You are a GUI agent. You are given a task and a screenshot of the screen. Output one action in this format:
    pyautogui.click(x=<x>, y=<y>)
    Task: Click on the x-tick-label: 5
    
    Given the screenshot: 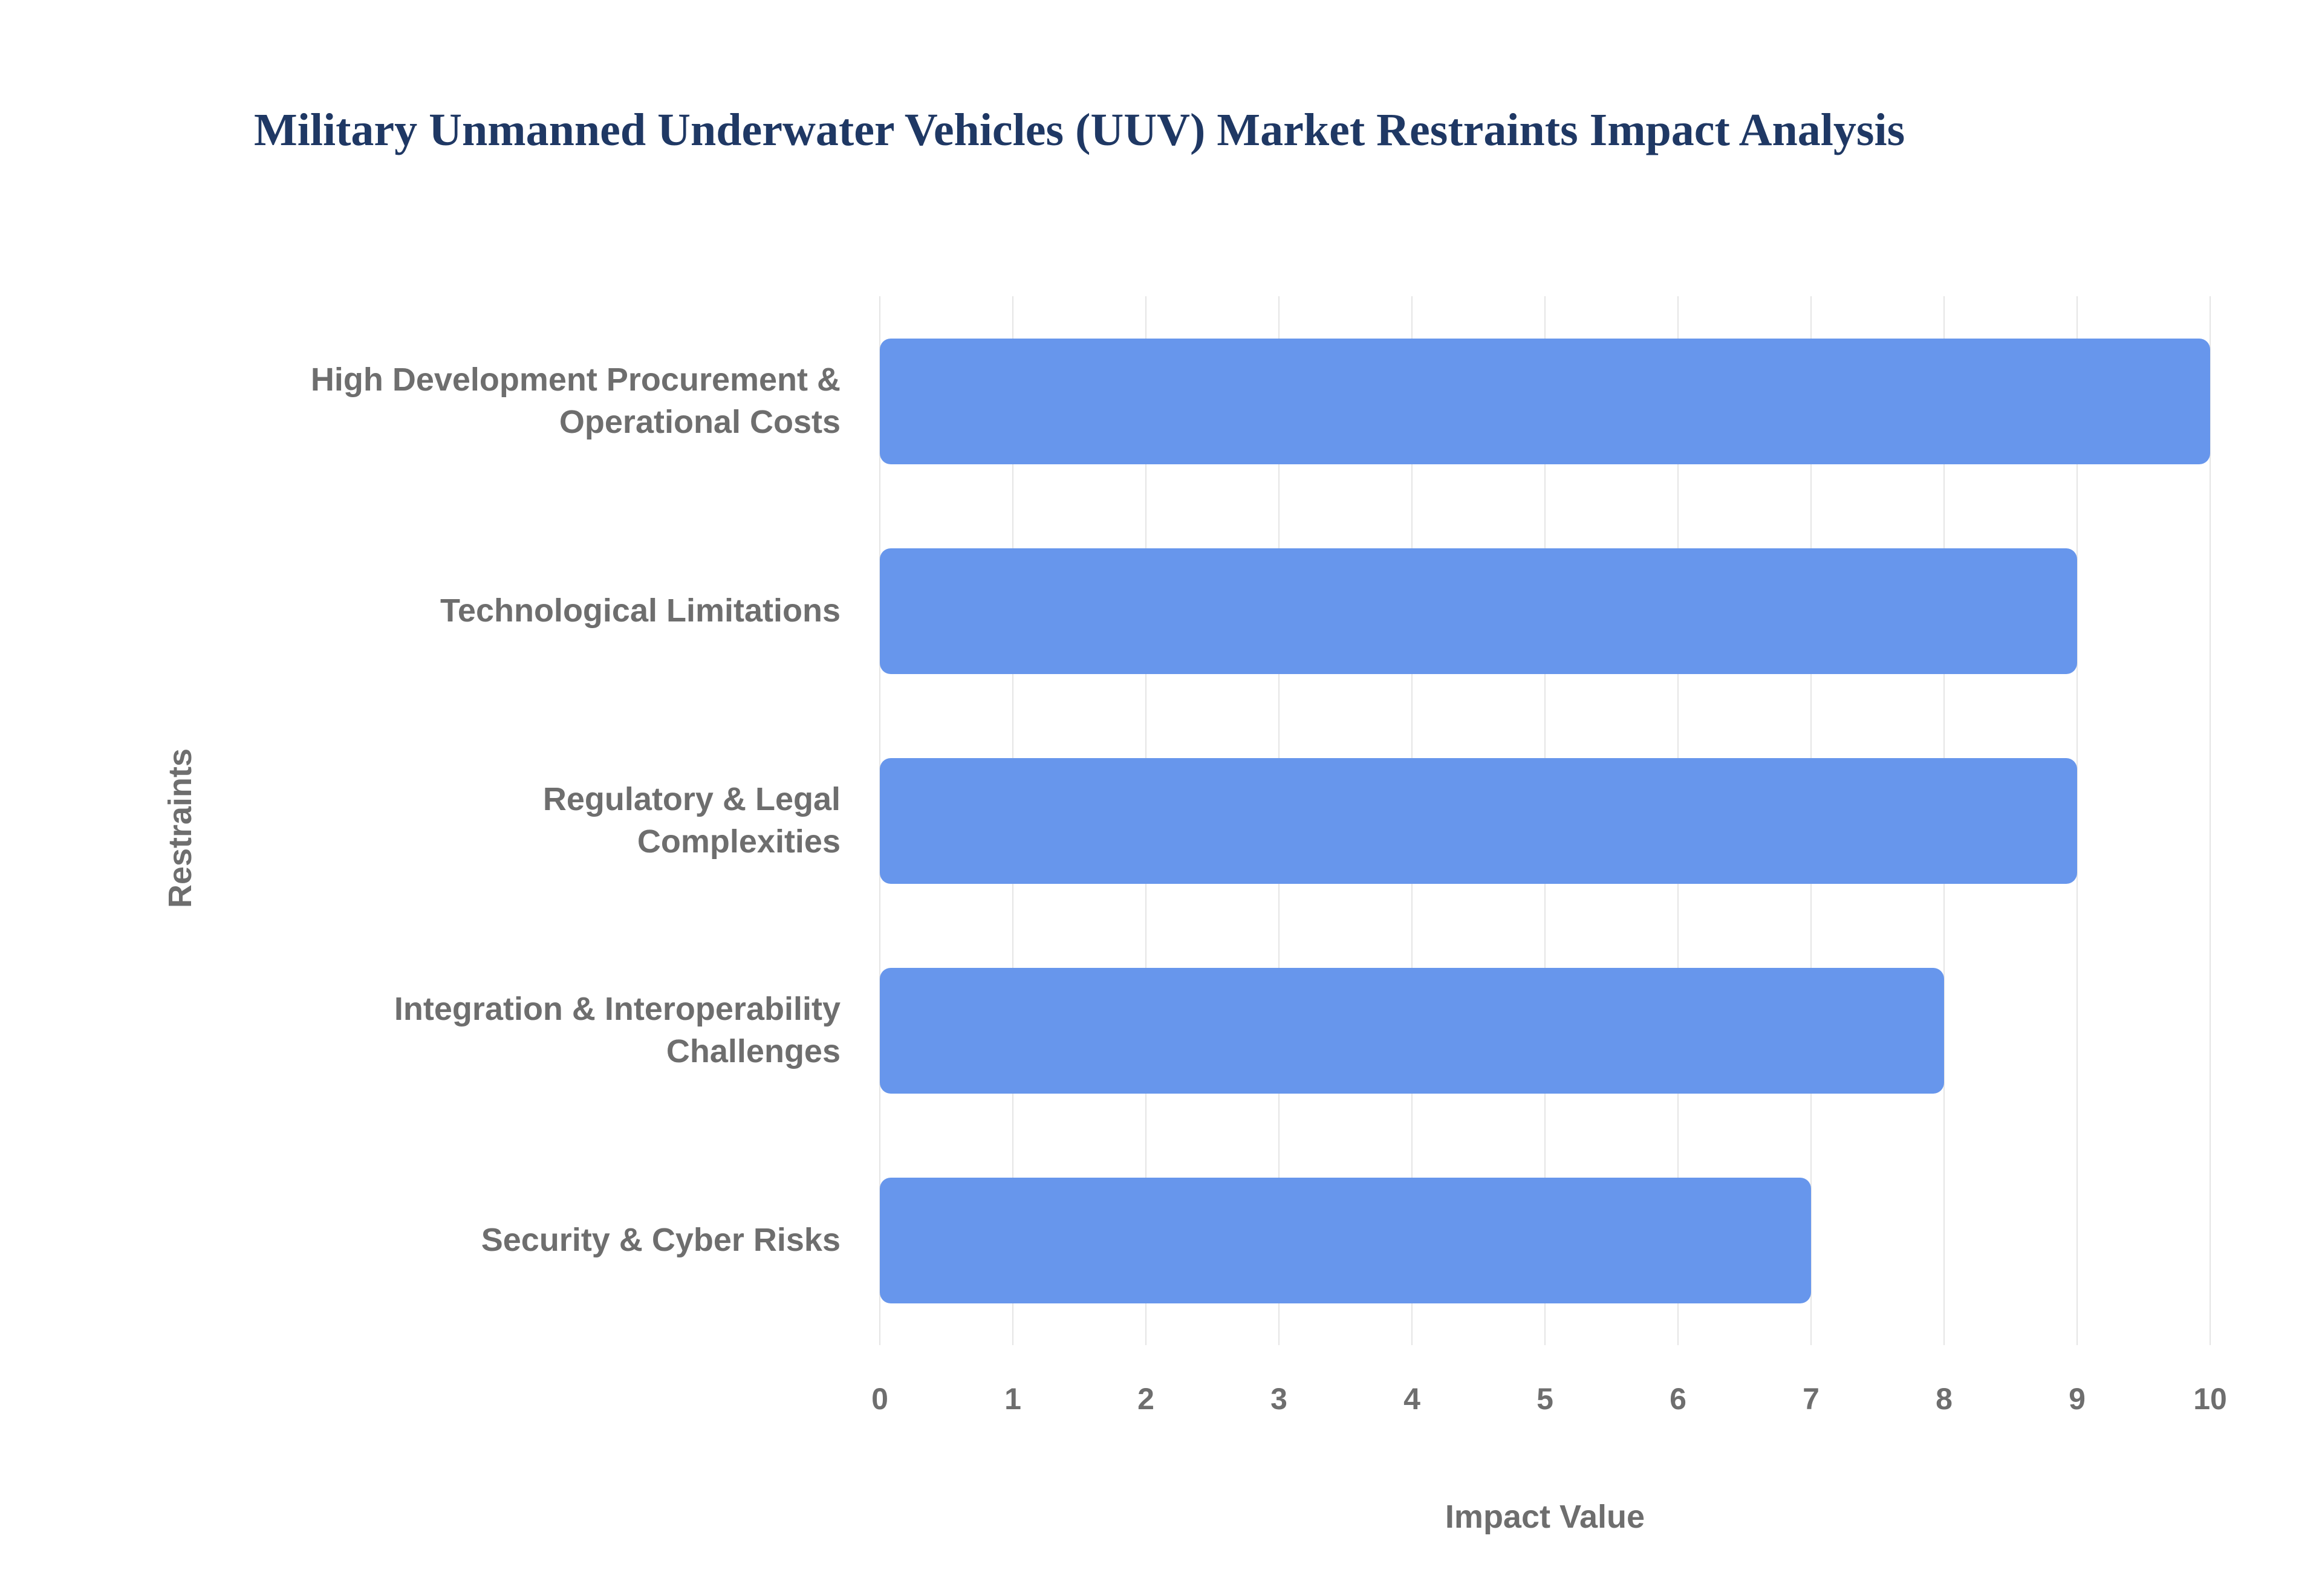 What is the action you would take?
    pyautogui.click(x=1545, y=1399)
    